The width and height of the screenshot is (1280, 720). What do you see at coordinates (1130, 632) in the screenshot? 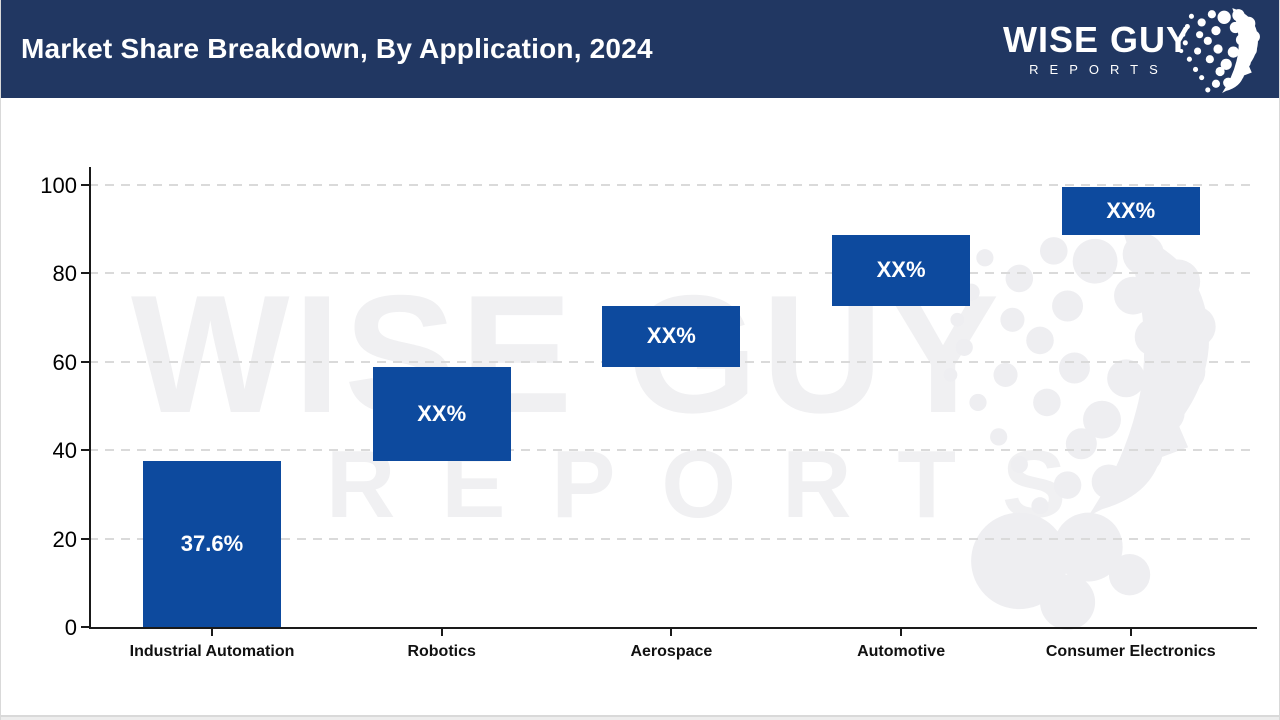
I see `x-tick-consumer-electronics` at bounding box center [1130, 632].